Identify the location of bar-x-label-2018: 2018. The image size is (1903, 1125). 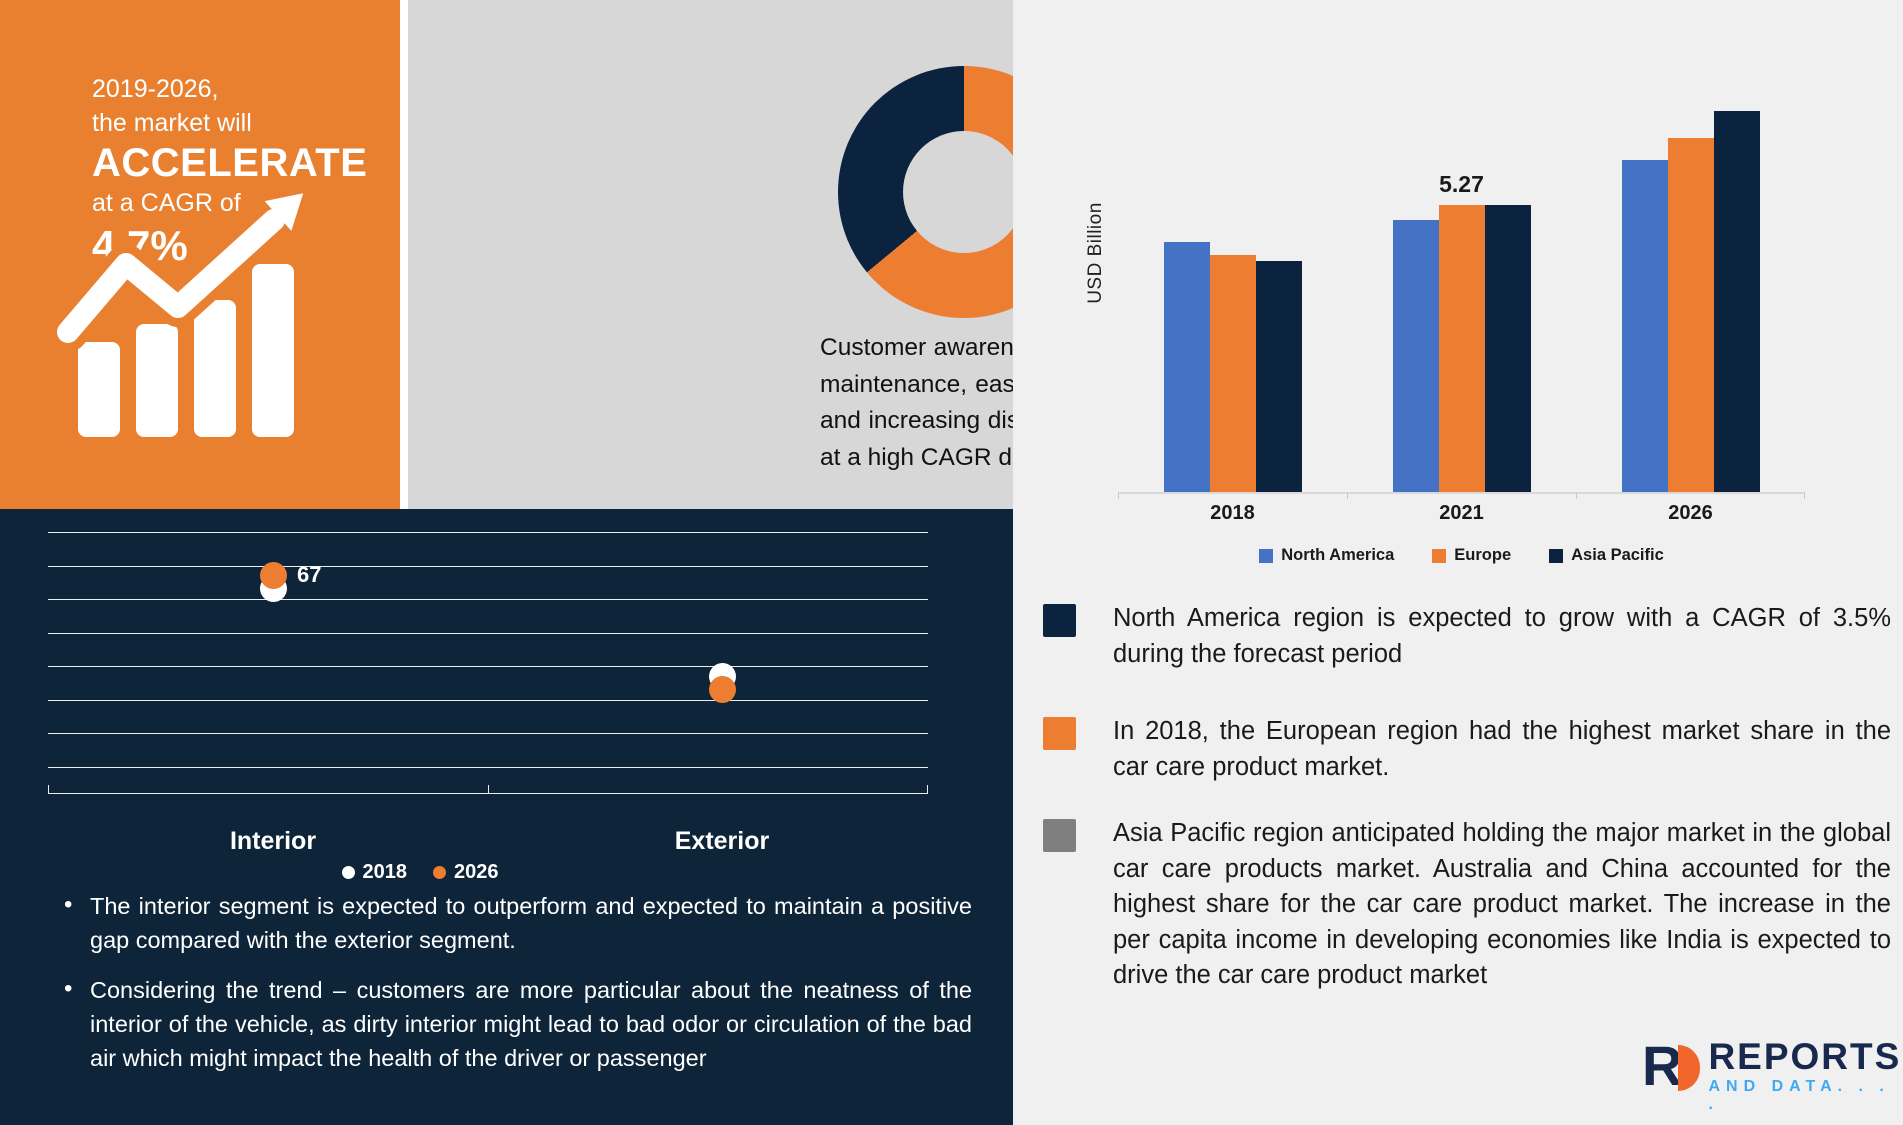
(1232, 513).